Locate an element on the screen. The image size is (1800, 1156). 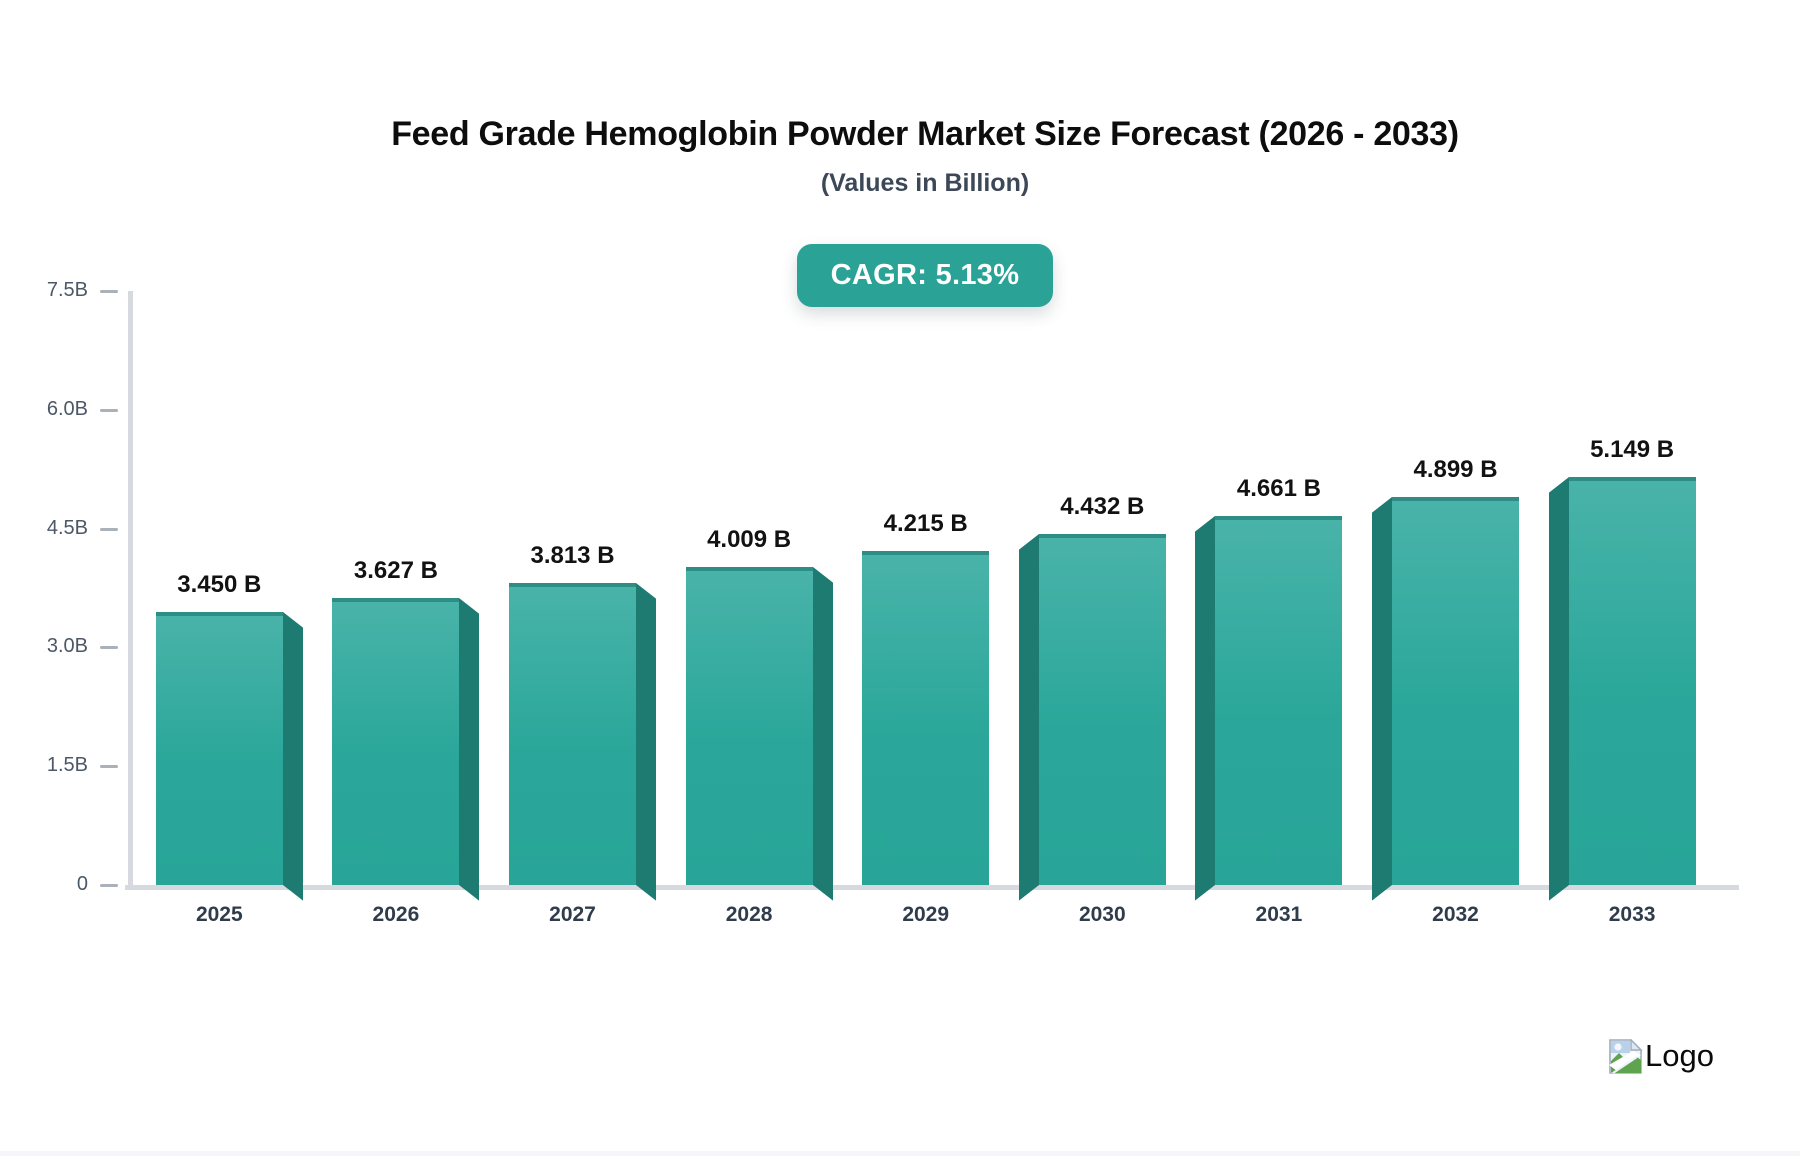
y-tick-label: 3.0B is located at coordinates (67, 646).